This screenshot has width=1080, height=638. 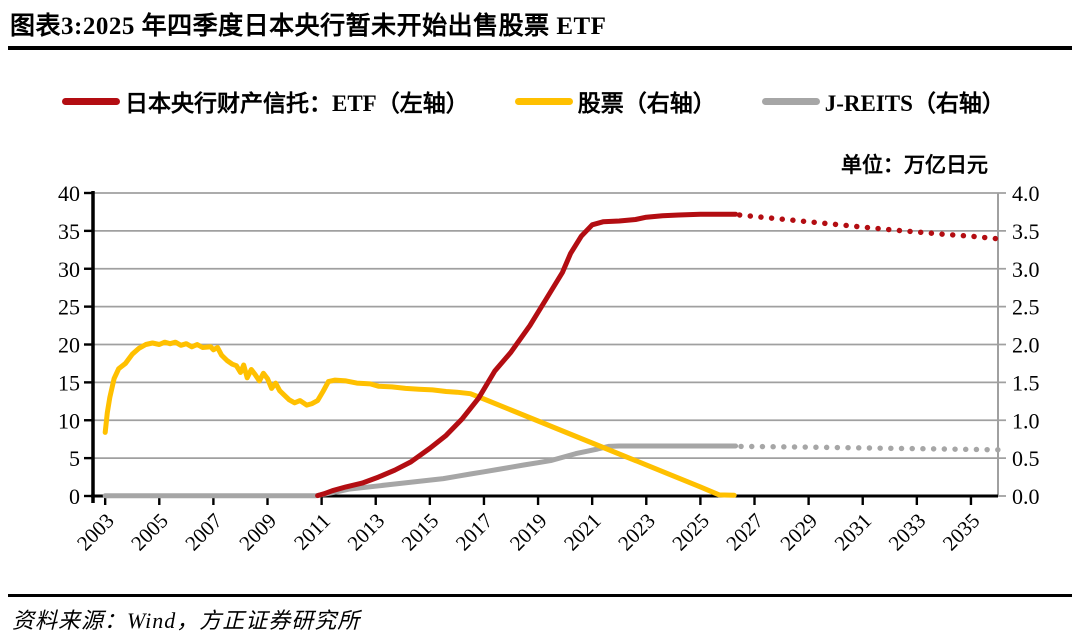 I want to click on stocks-line-swatch, so click(x=543, y=101).